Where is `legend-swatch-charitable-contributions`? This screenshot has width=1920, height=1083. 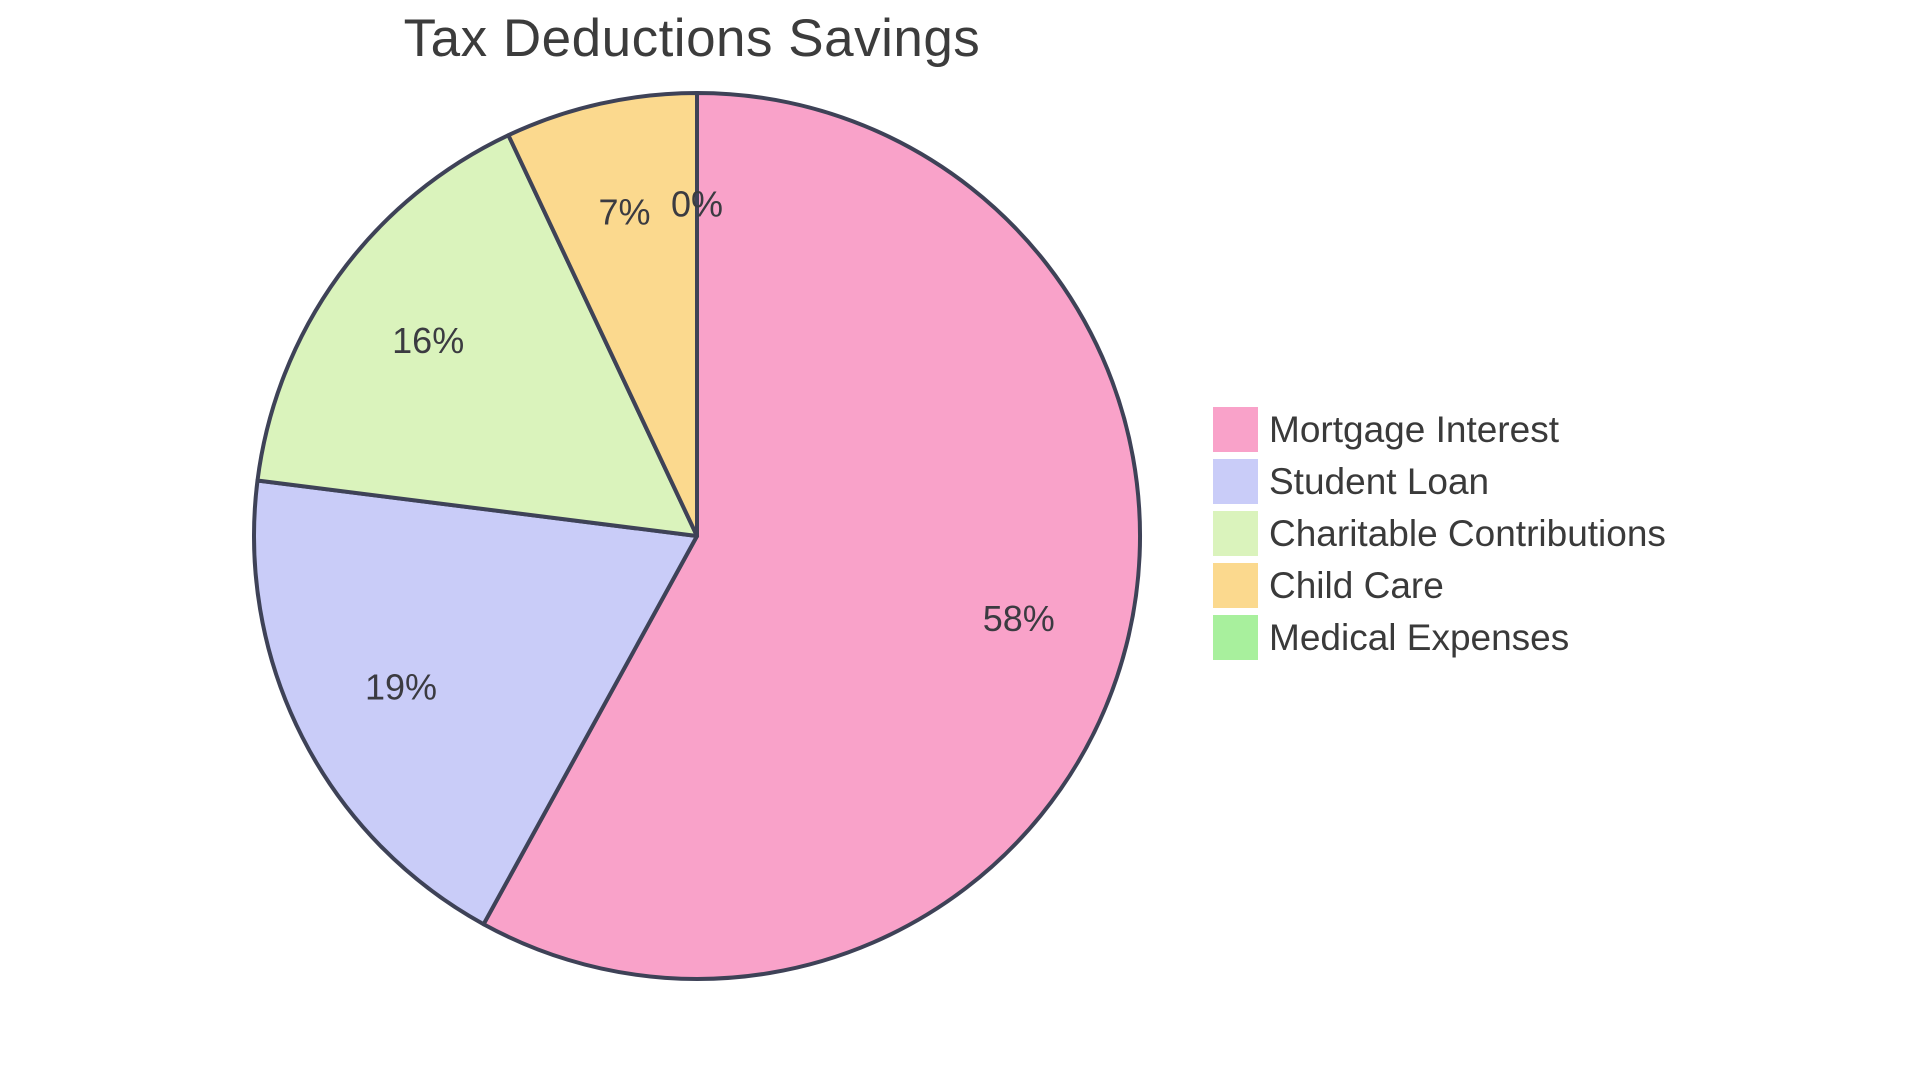
legend-swatch-charitable-contributions is located at coordinates (1235, 533).